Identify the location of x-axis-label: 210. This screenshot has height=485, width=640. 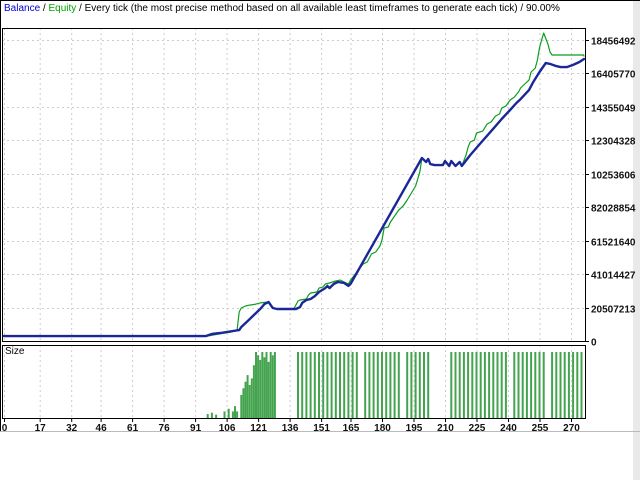
(445, 428).